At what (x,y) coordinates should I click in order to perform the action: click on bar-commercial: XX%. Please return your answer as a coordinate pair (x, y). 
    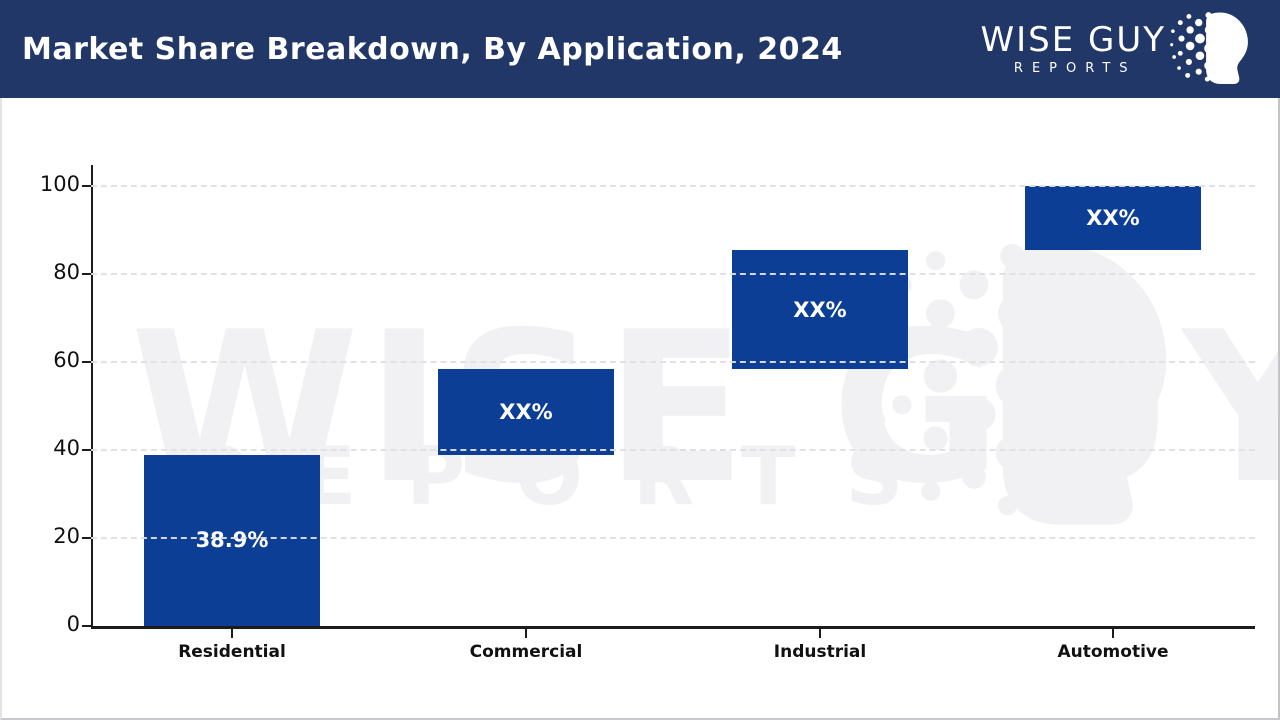
    Looking at the image, I should click on (526, 412).